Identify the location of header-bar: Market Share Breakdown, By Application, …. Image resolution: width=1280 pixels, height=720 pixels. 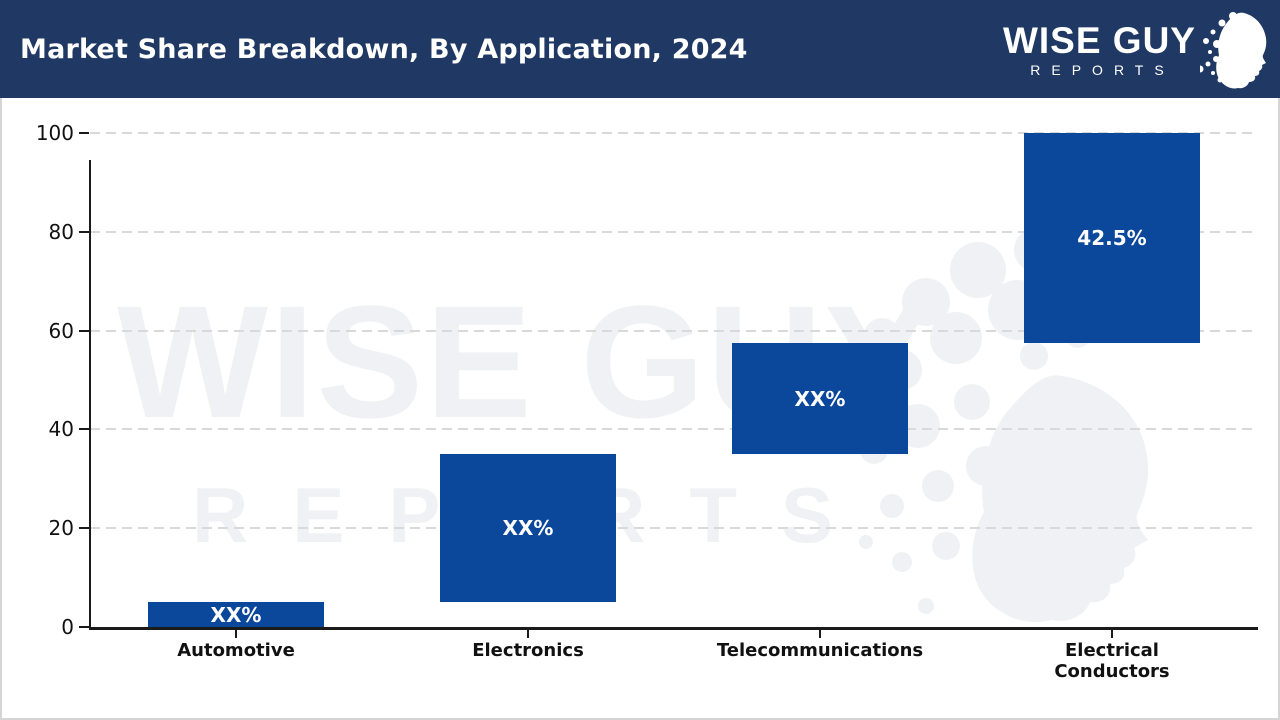
(640, 49).